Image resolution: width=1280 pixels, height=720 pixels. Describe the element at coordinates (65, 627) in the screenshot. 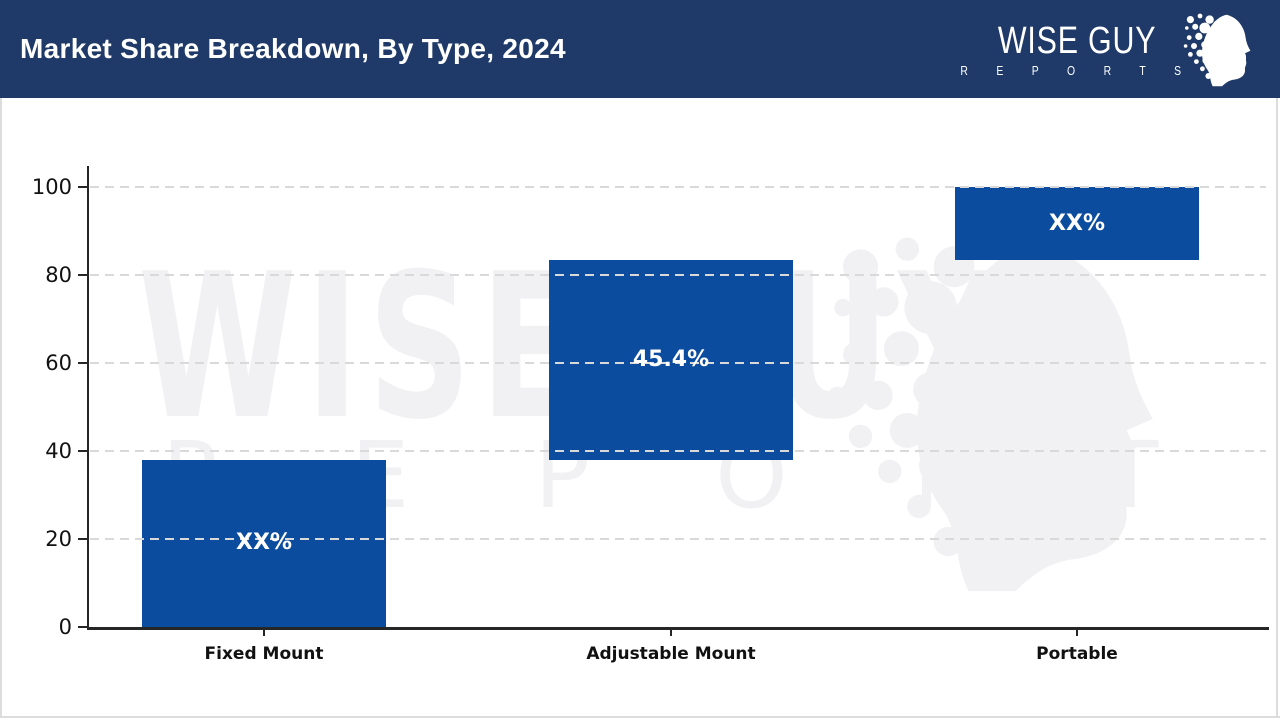

I see `y-tick-label: 0` at that location.